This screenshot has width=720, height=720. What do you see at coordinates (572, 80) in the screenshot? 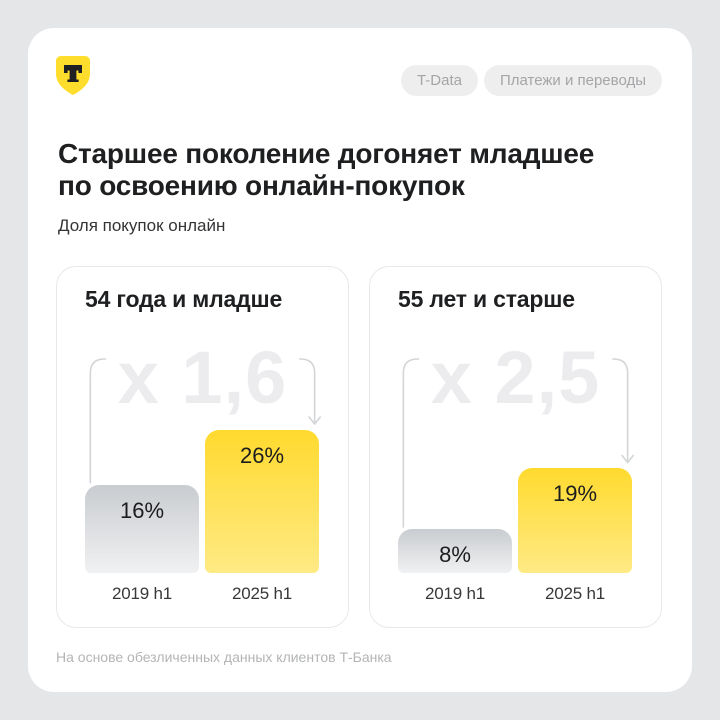
I see `badge-payments: Платежи и переводы` at bounding box center [572, 80].